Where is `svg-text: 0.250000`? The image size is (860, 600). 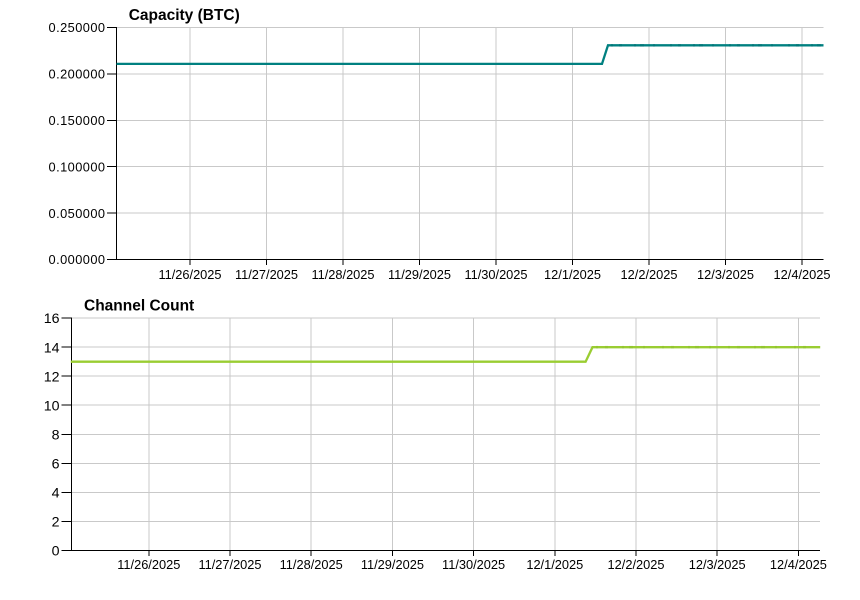
svg-text: 0.250000 is located at coordinates (77, 27).